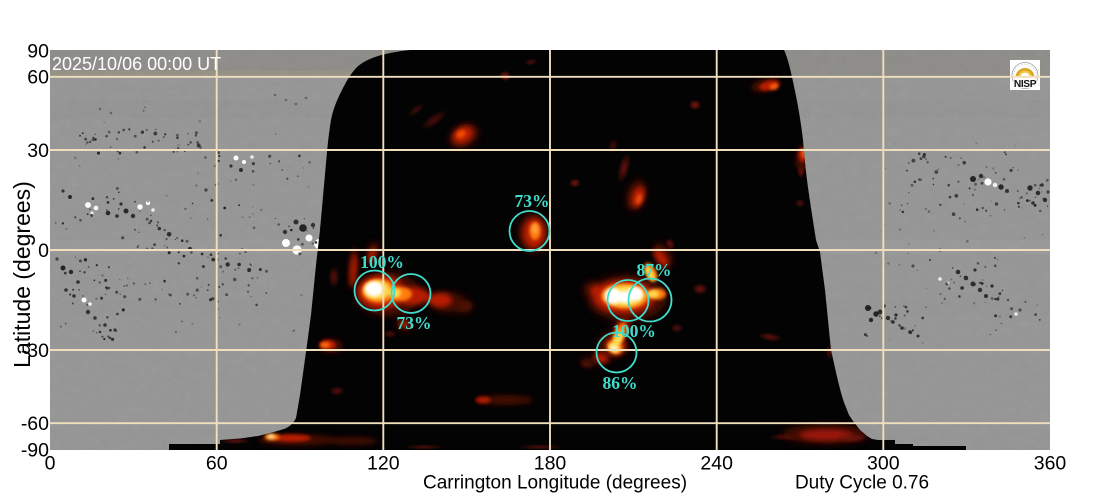 This screenshot has width=1100, height=500. I want to click on svg-text: 180, so click(550, 464).